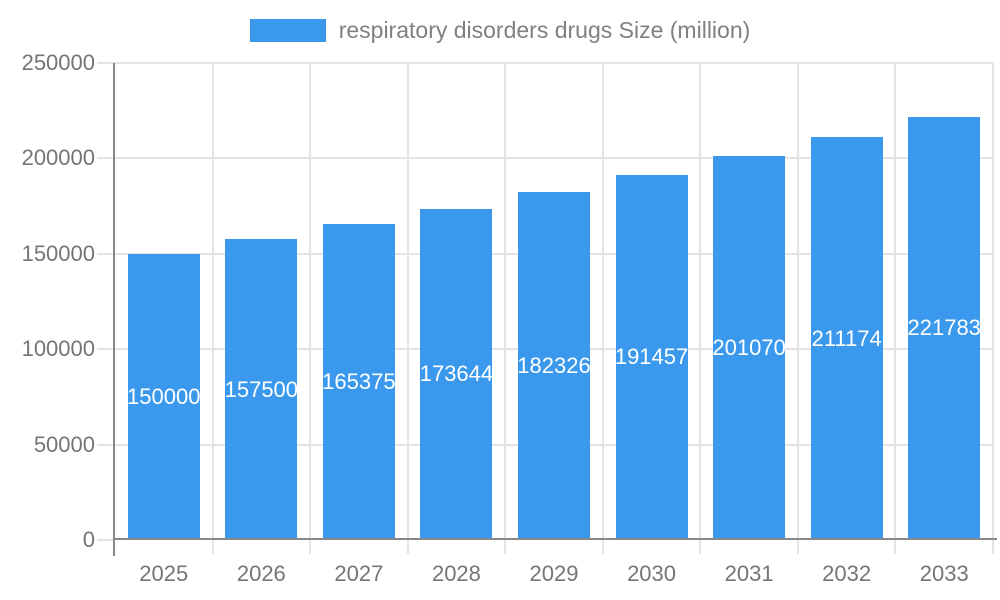 The width and height of the screenshot is (1000, 600). I want to click on x-tick-label: 2028, so click(456, 573).